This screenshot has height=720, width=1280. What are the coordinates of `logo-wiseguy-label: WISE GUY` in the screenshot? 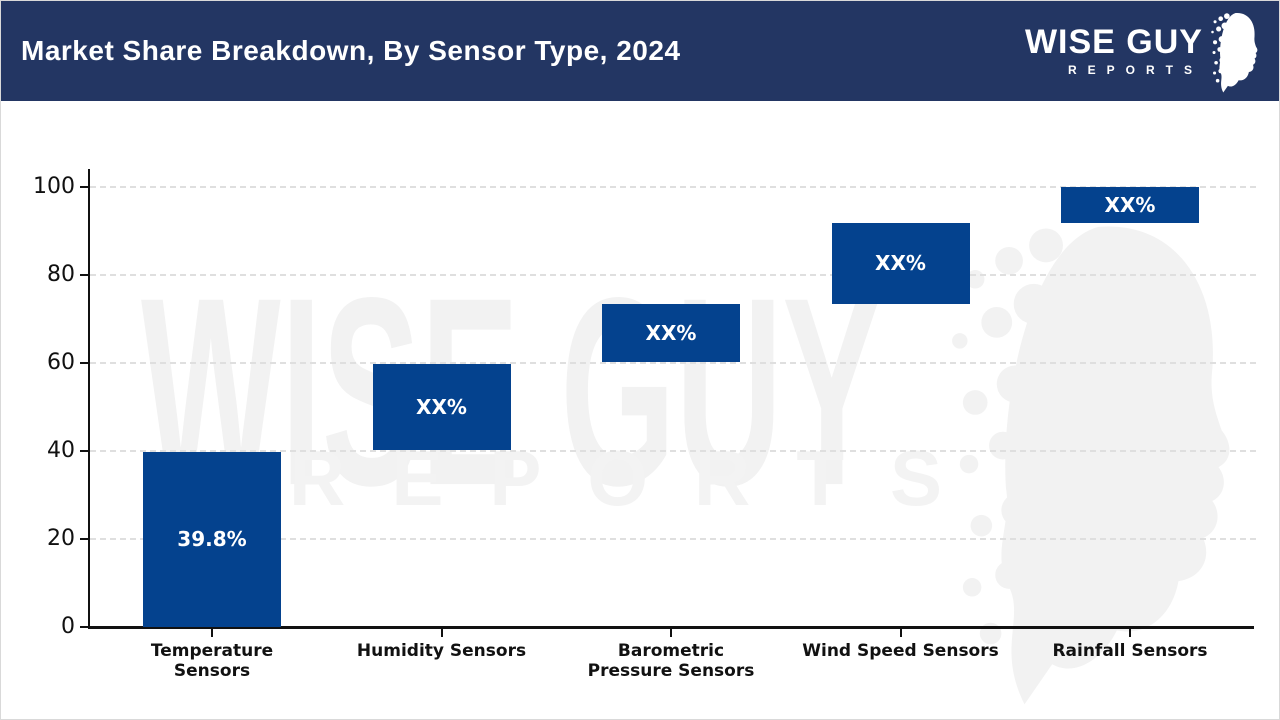 It's located at (1113, 42).